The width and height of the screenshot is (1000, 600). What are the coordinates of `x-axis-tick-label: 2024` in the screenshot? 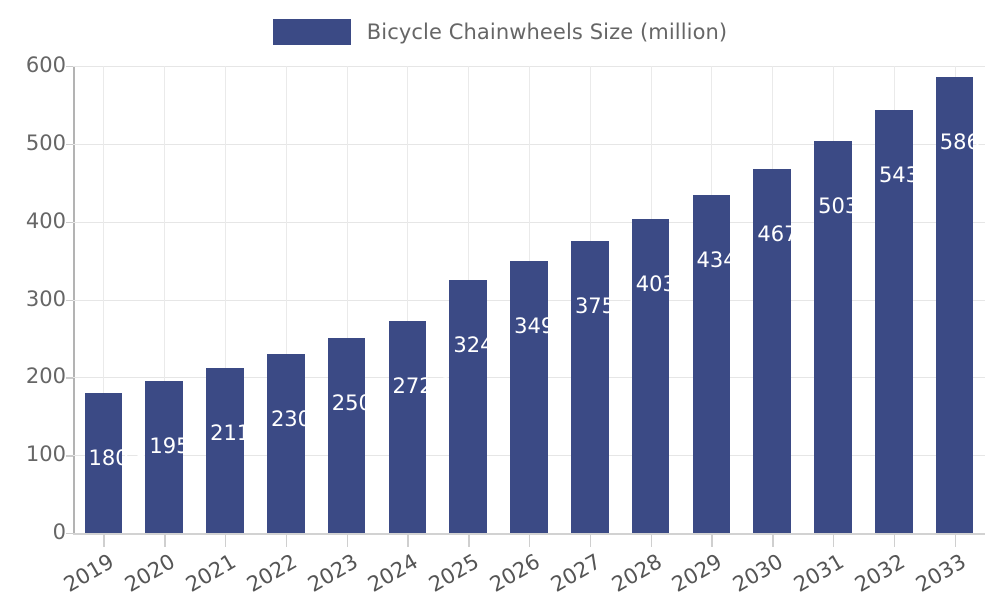 It's located at (393, 573).